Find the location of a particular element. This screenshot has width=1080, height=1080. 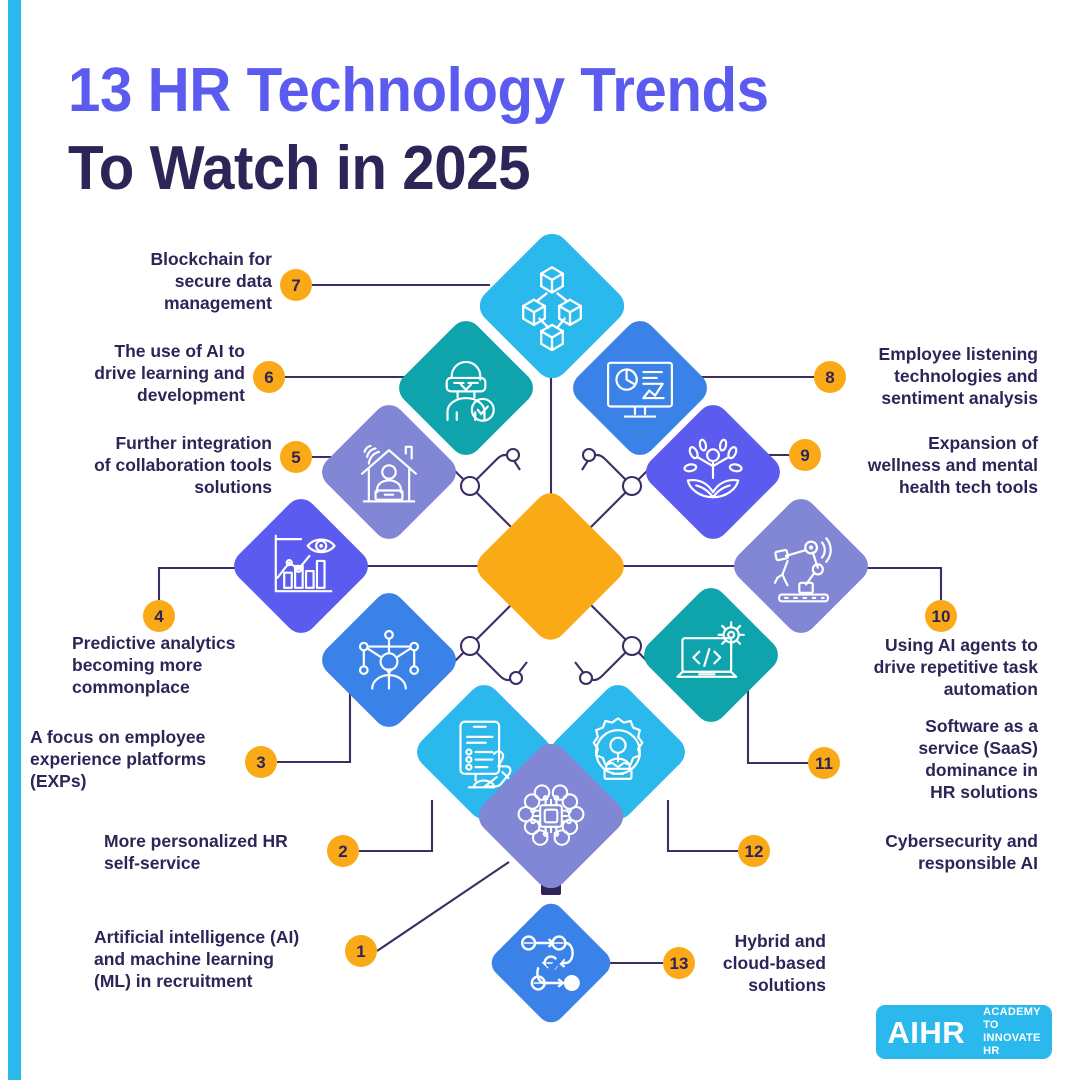

title-line-2: To Watch in 2025 is located at coordinates (299, 168).